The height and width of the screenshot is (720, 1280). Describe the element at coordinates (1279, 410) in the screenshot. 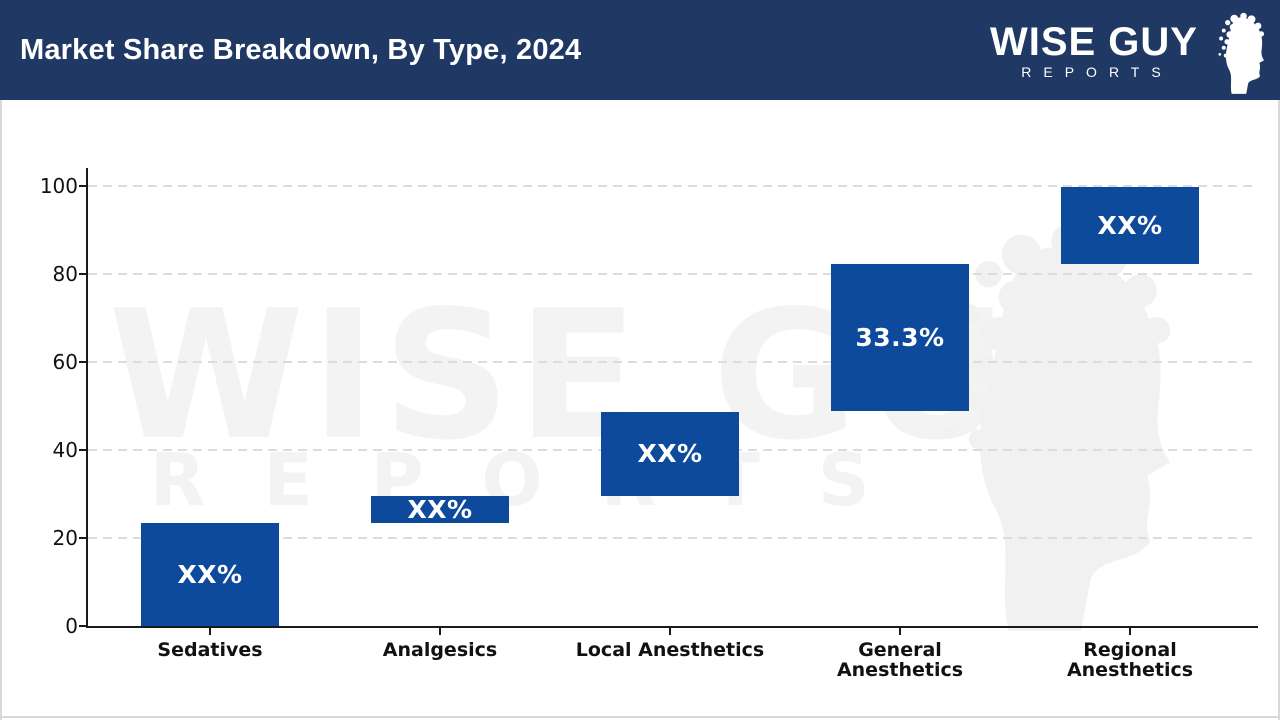

I see `frame-edge-right` at that location.